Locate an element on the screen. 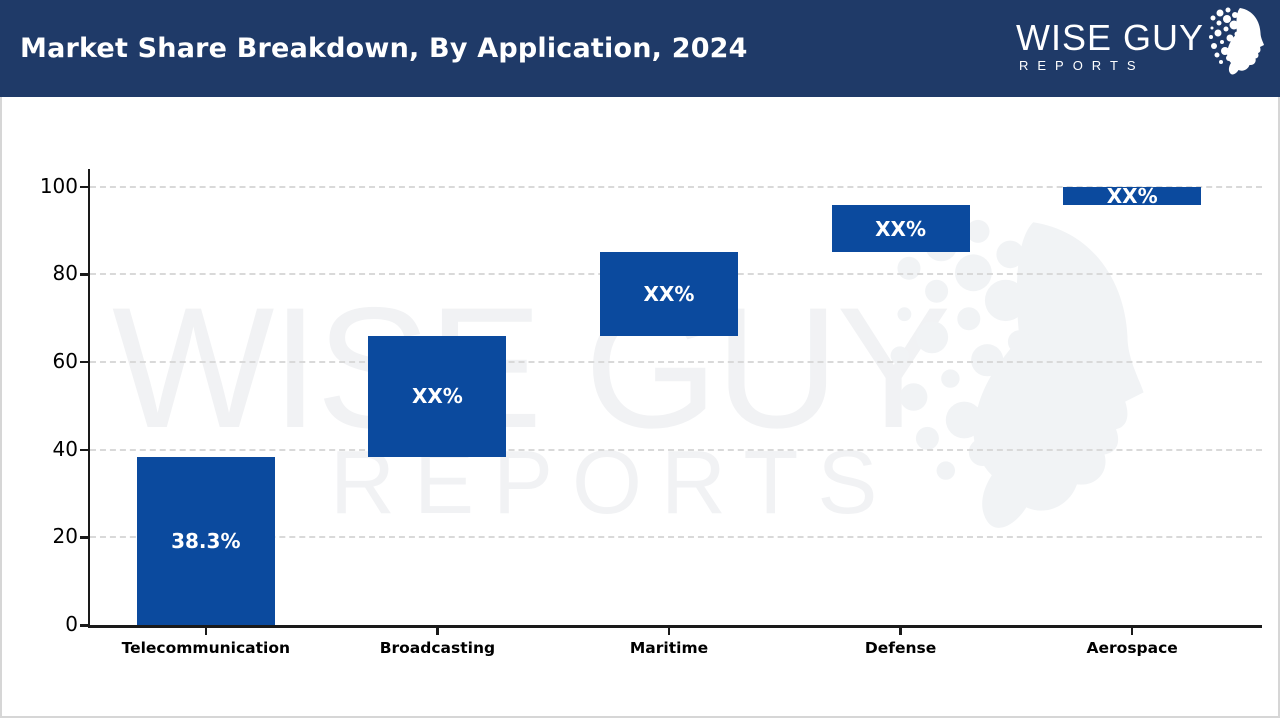  bar-aerospace is located at coordinates (1132, 196).